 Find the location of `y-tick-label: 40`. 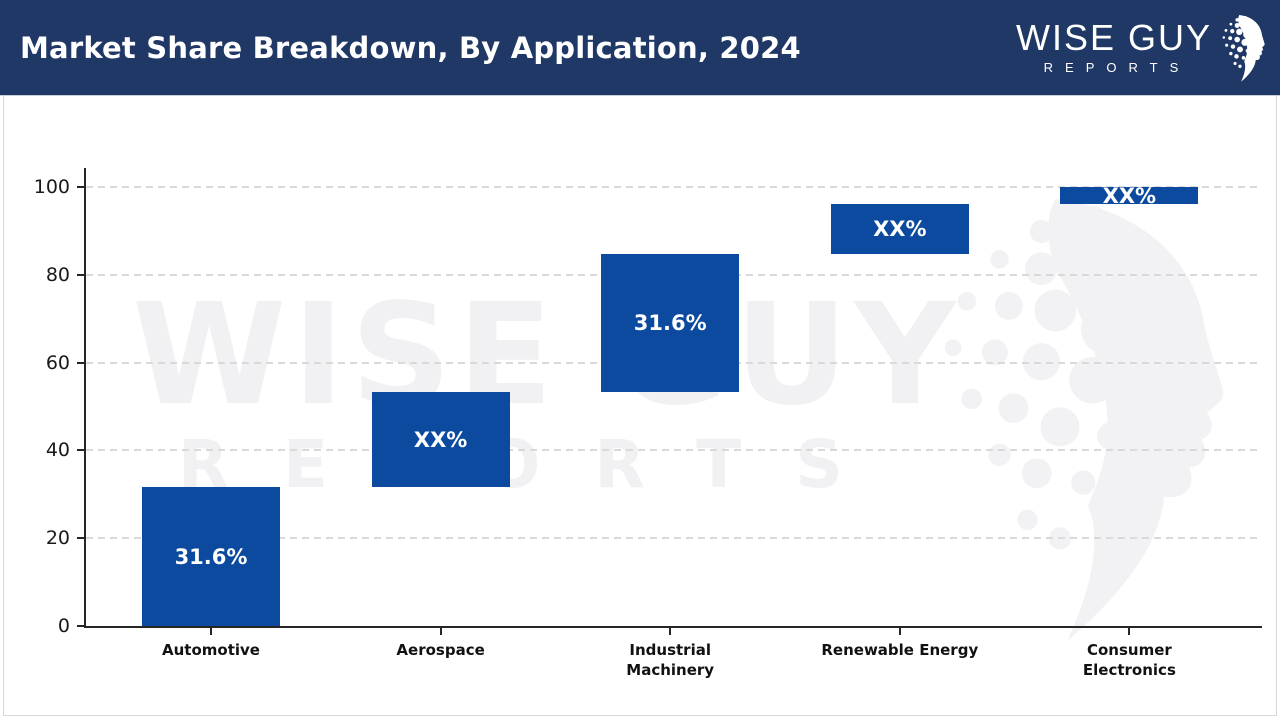

y-tick-label: 40 is located at coordinates (57, 450).